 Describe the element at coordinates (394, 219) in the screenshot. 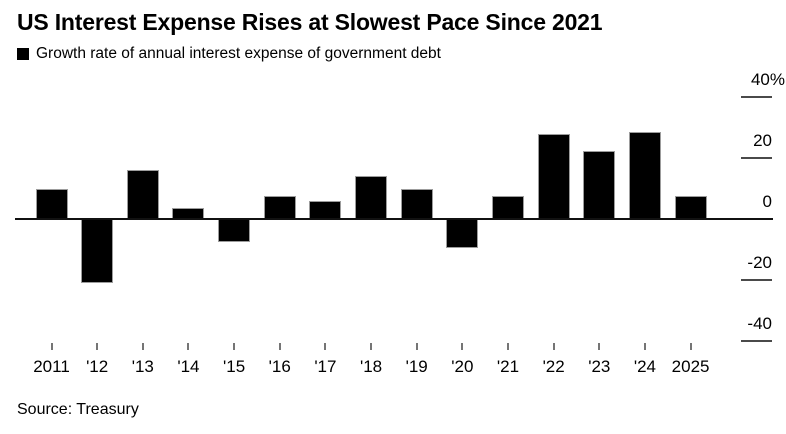

I see `zero-axis-line` at that location.